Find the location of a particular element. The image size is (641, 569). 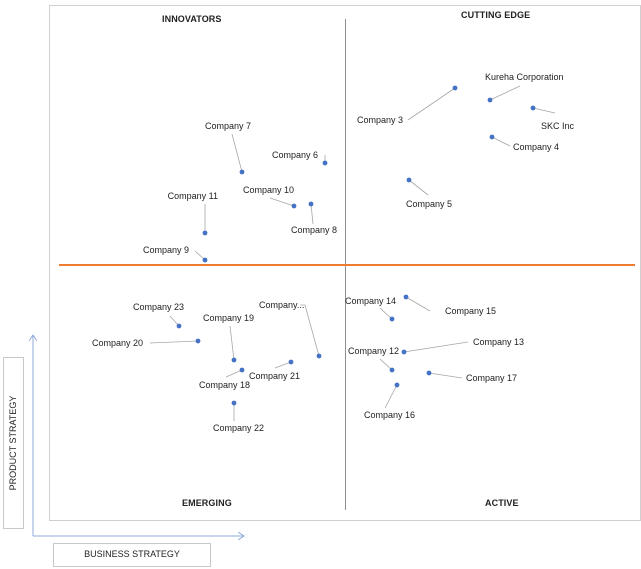

y-axis-label-box is located at coordinates (13, 443).